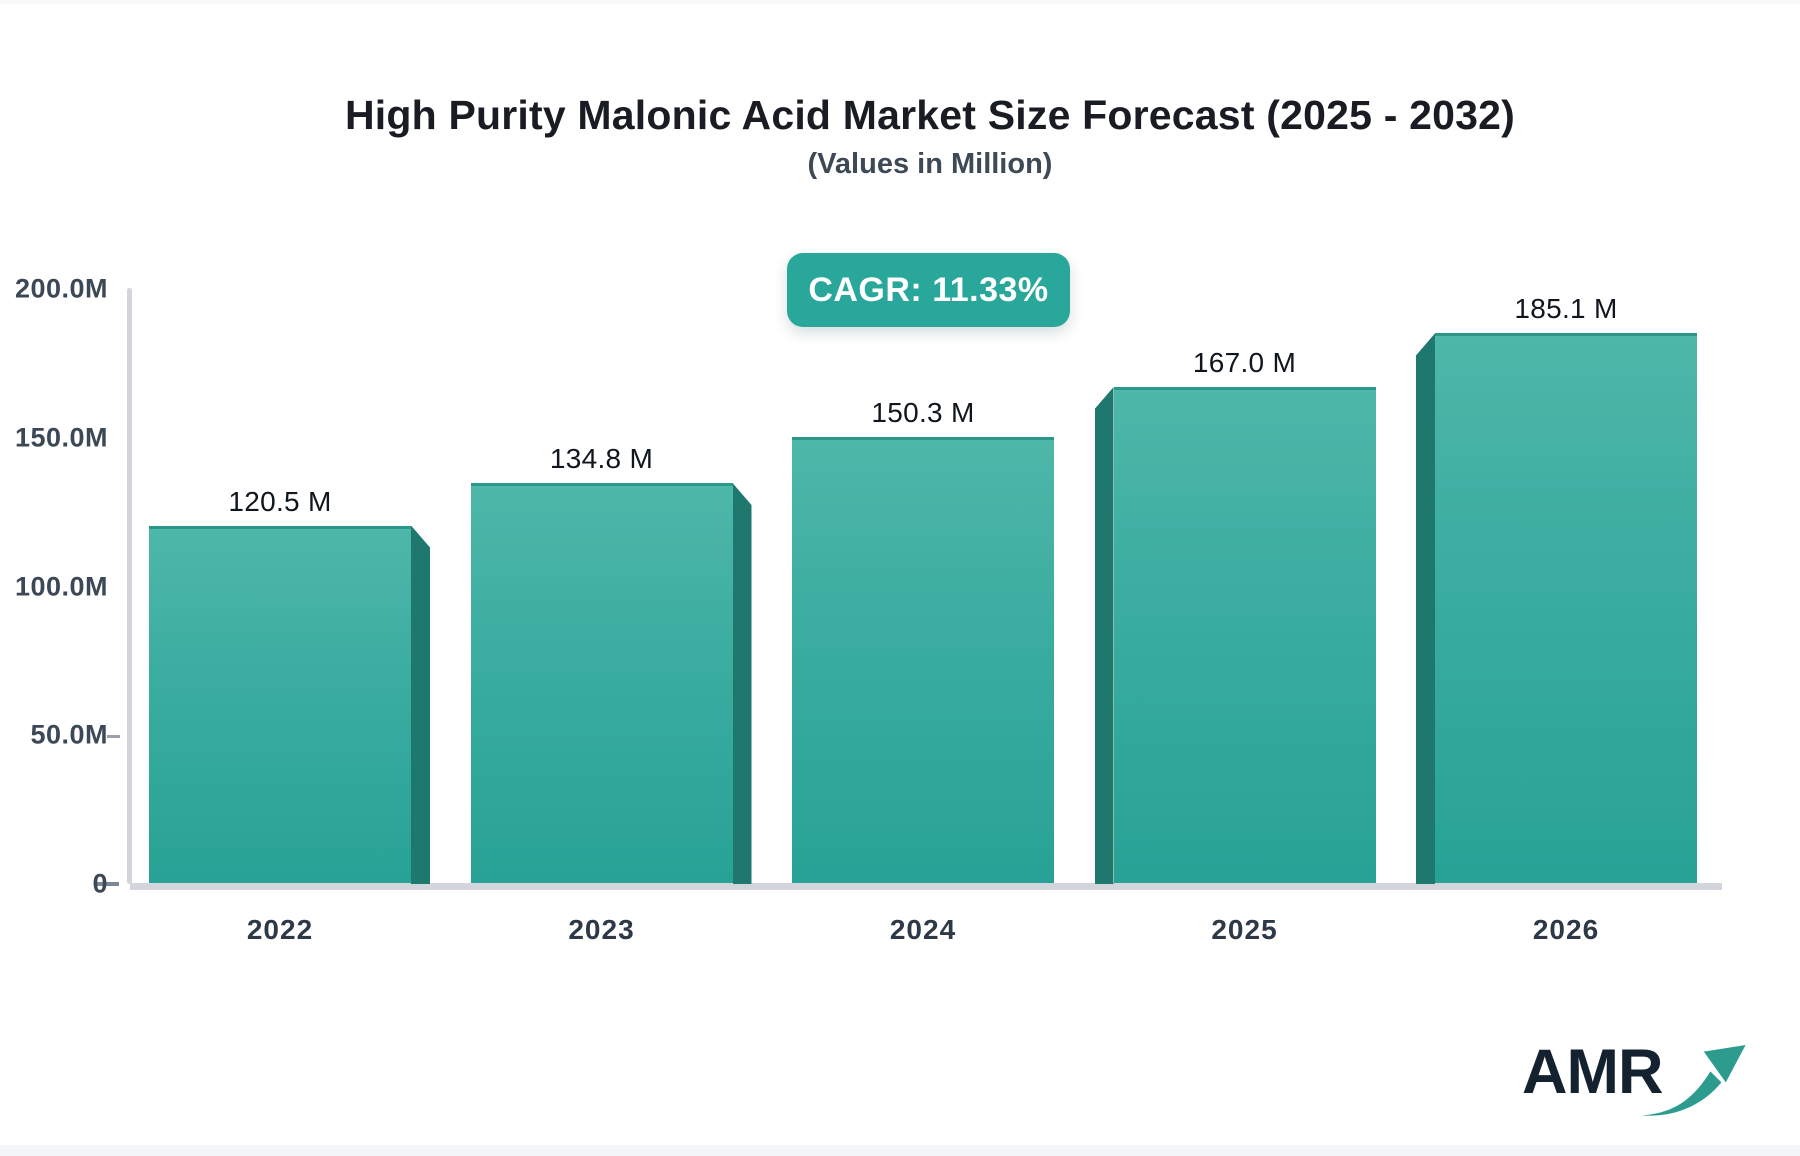 The height and width of the screenshot is (1156, 1800). Describe the element at coordinates (1592, 1072) in the screenshot. I see `amr-logo-text: AMR` at that location.